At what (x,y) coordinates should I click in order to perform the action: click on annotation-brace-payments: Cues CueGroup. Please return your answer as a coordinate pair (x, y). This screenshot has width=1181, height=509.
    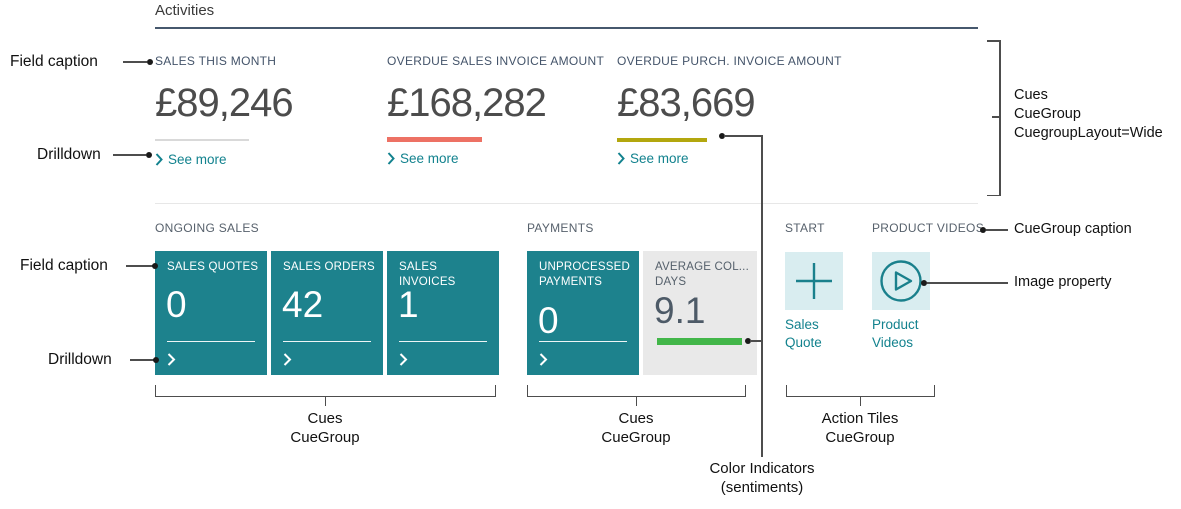
    Looking at the image, I should click on (636, 428).